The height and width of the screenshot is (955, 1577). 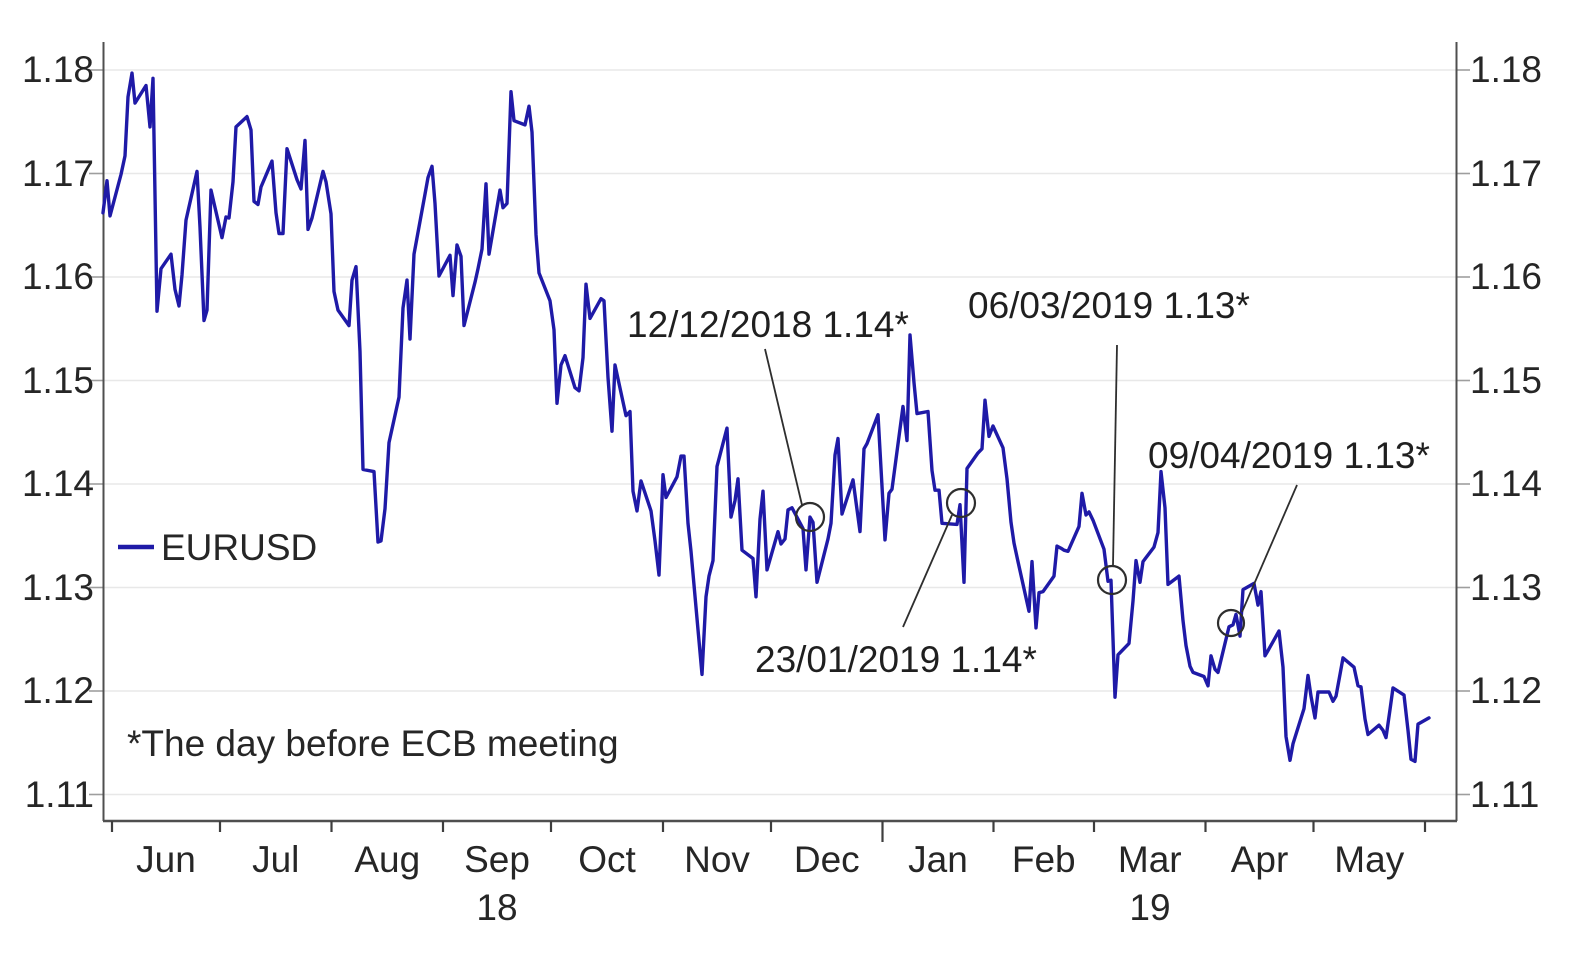 What do you see at coordinates (1043, 859) in the screenshot?
I see `x-axis-label-feb: Feb` at bounding box center [1043, 859].